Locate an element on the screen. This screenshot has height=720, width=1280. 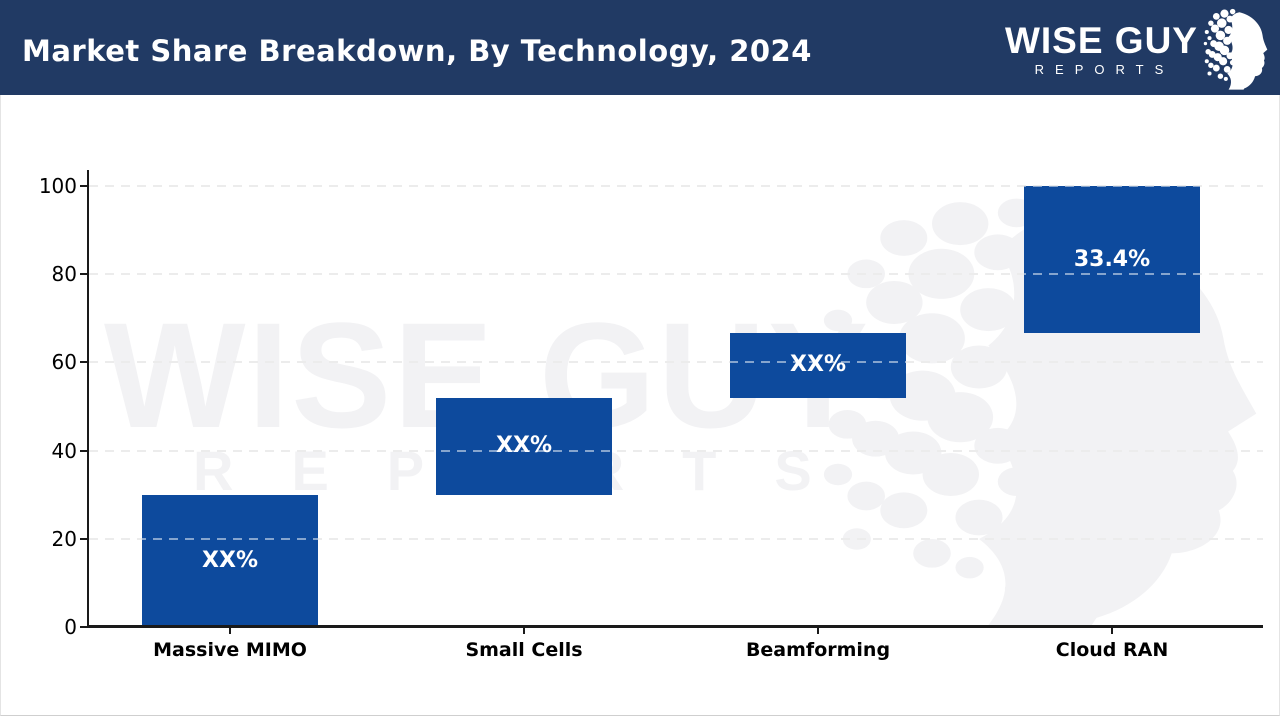
bar-value-label: 33.4% is located at coordinates (1112, 259).